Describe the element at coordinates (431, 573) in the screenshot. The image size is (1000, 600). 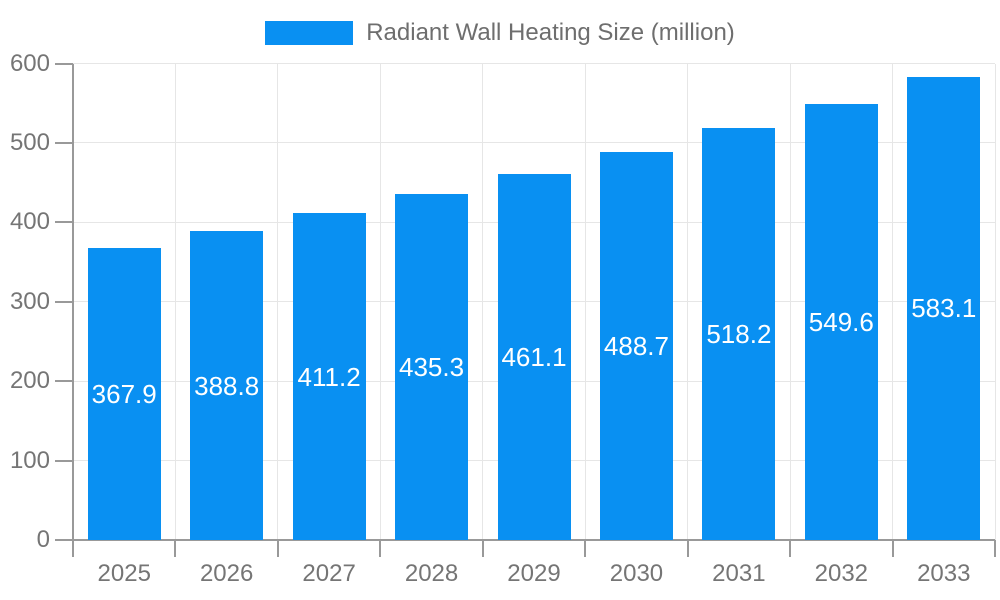
I see `x-axis-tick-label: 2028` at that location.